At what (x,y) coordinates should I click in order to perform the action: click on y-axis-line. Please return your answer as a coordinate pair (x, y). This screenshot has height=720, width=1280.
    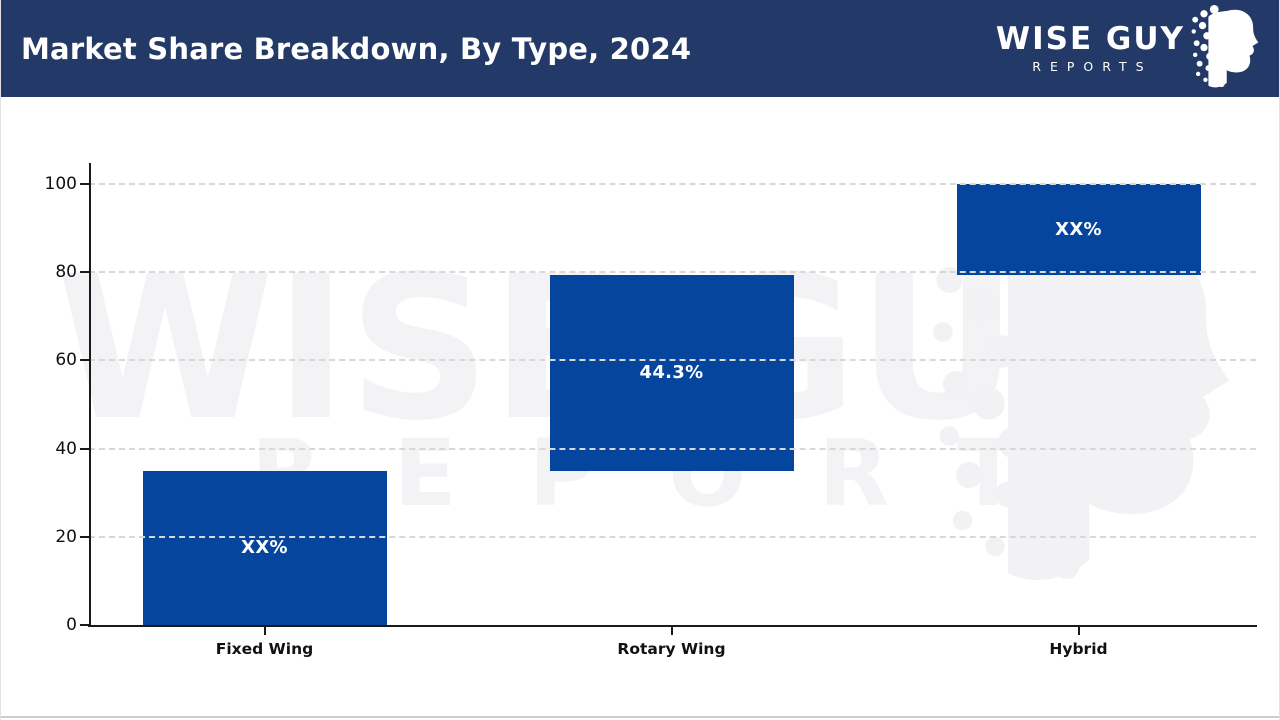
    Looking at the image, I should click on (90, 395).